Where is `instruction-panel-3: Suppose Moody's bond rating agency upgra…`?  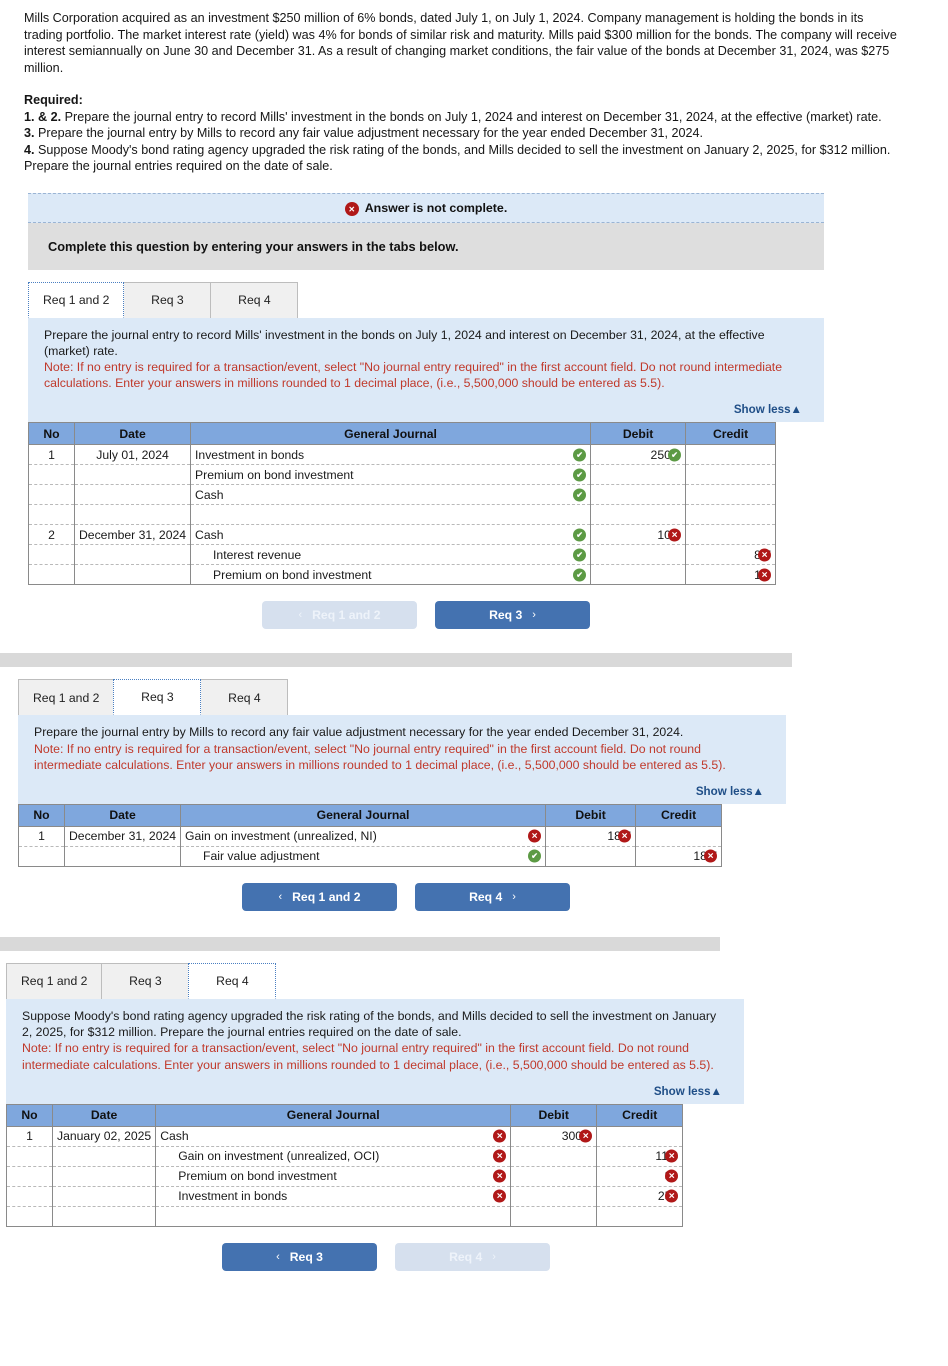
instruction-panel-3: Suppose Moody's bond rating agency upgra… is located at coordinates (375, 1051).